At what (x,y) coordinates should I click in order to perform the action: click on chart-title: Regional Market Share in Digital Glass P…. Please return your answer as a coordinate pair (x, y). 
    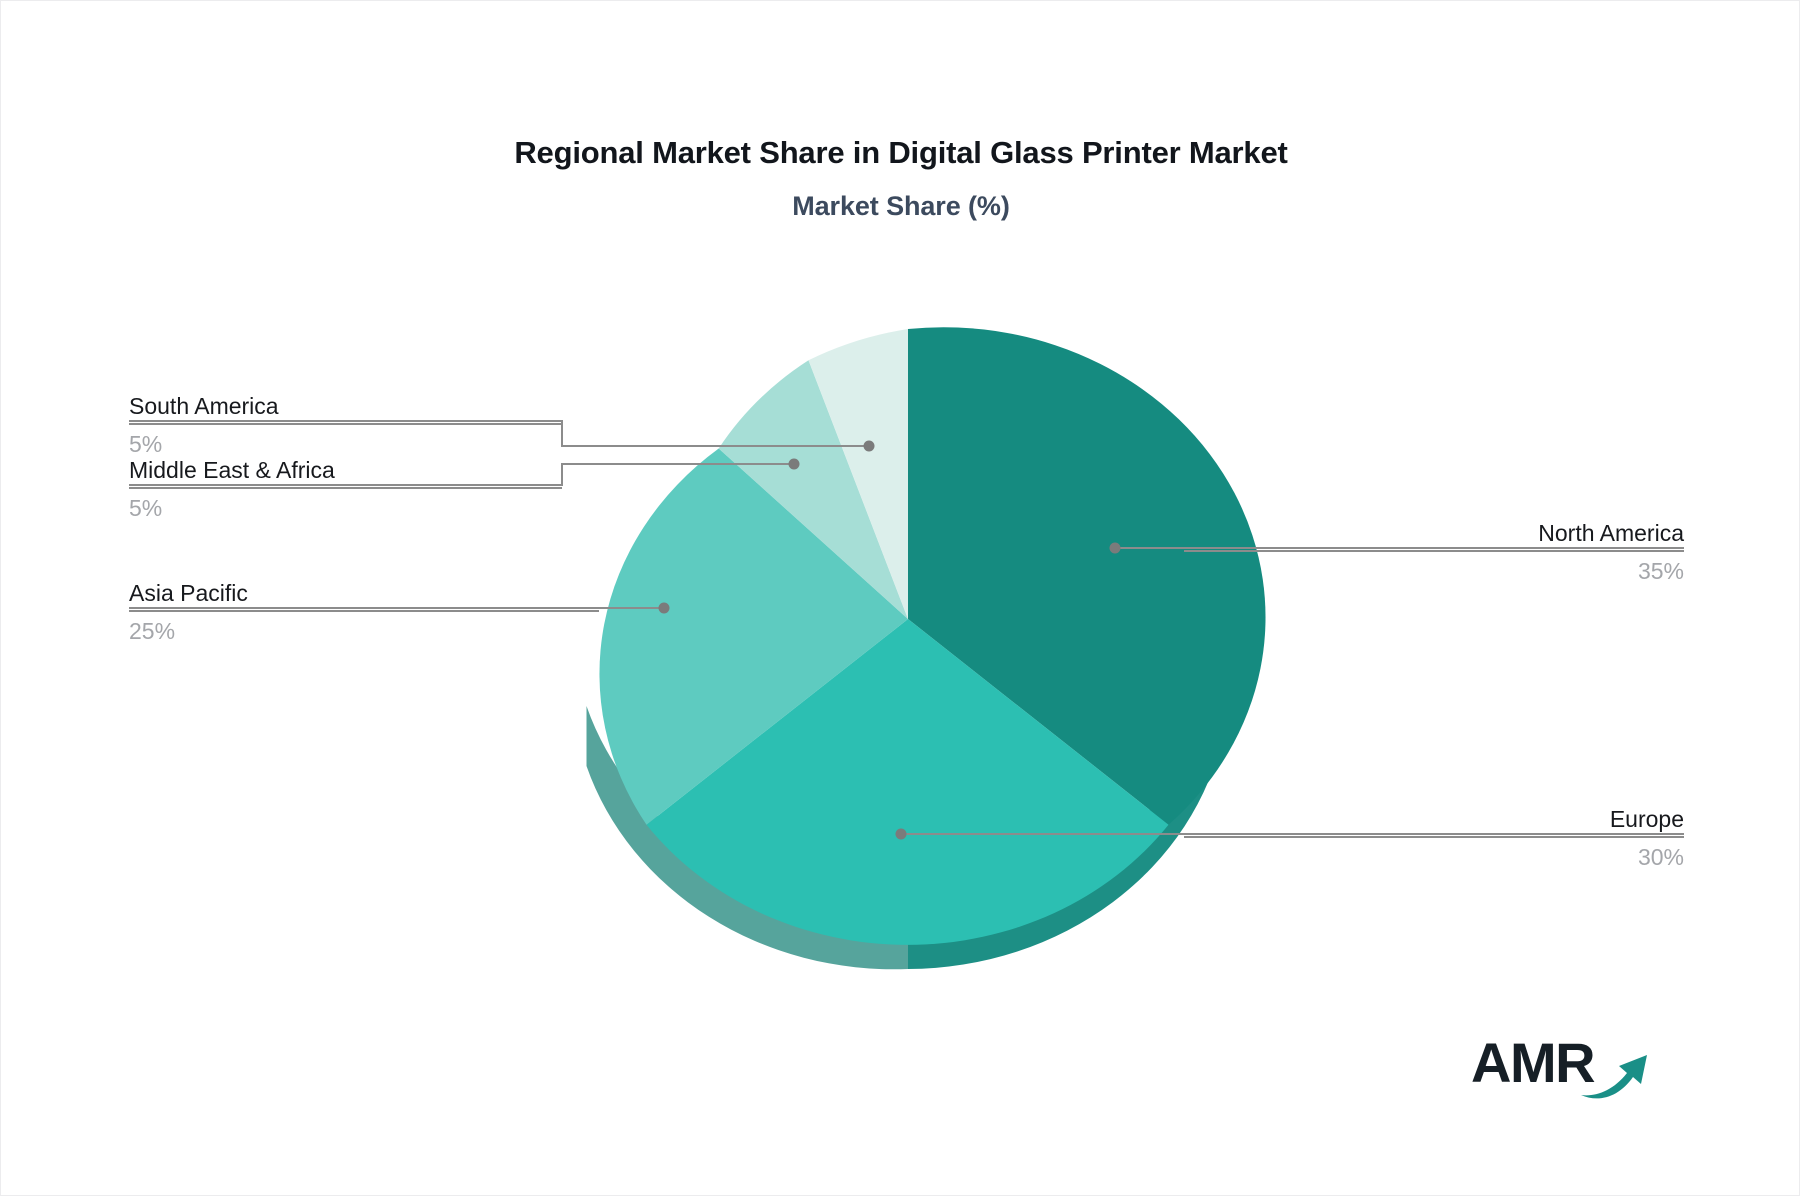
    Looking at the image, I should click on (901, 152).